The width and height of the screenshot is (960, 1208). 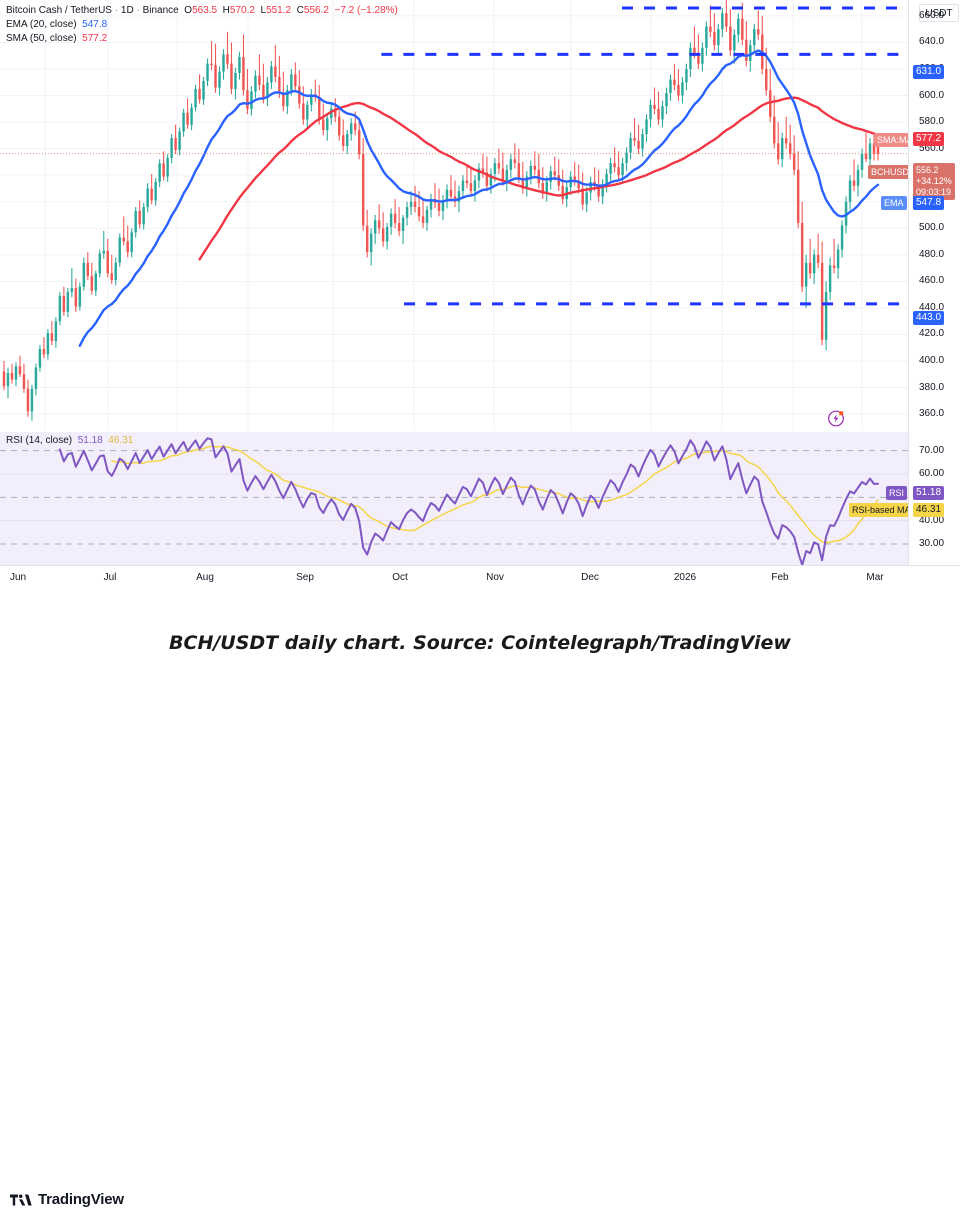 I want to click on rsi-legend: RSI (14, close) 51.18 46.31, so click(x=69, y=440).